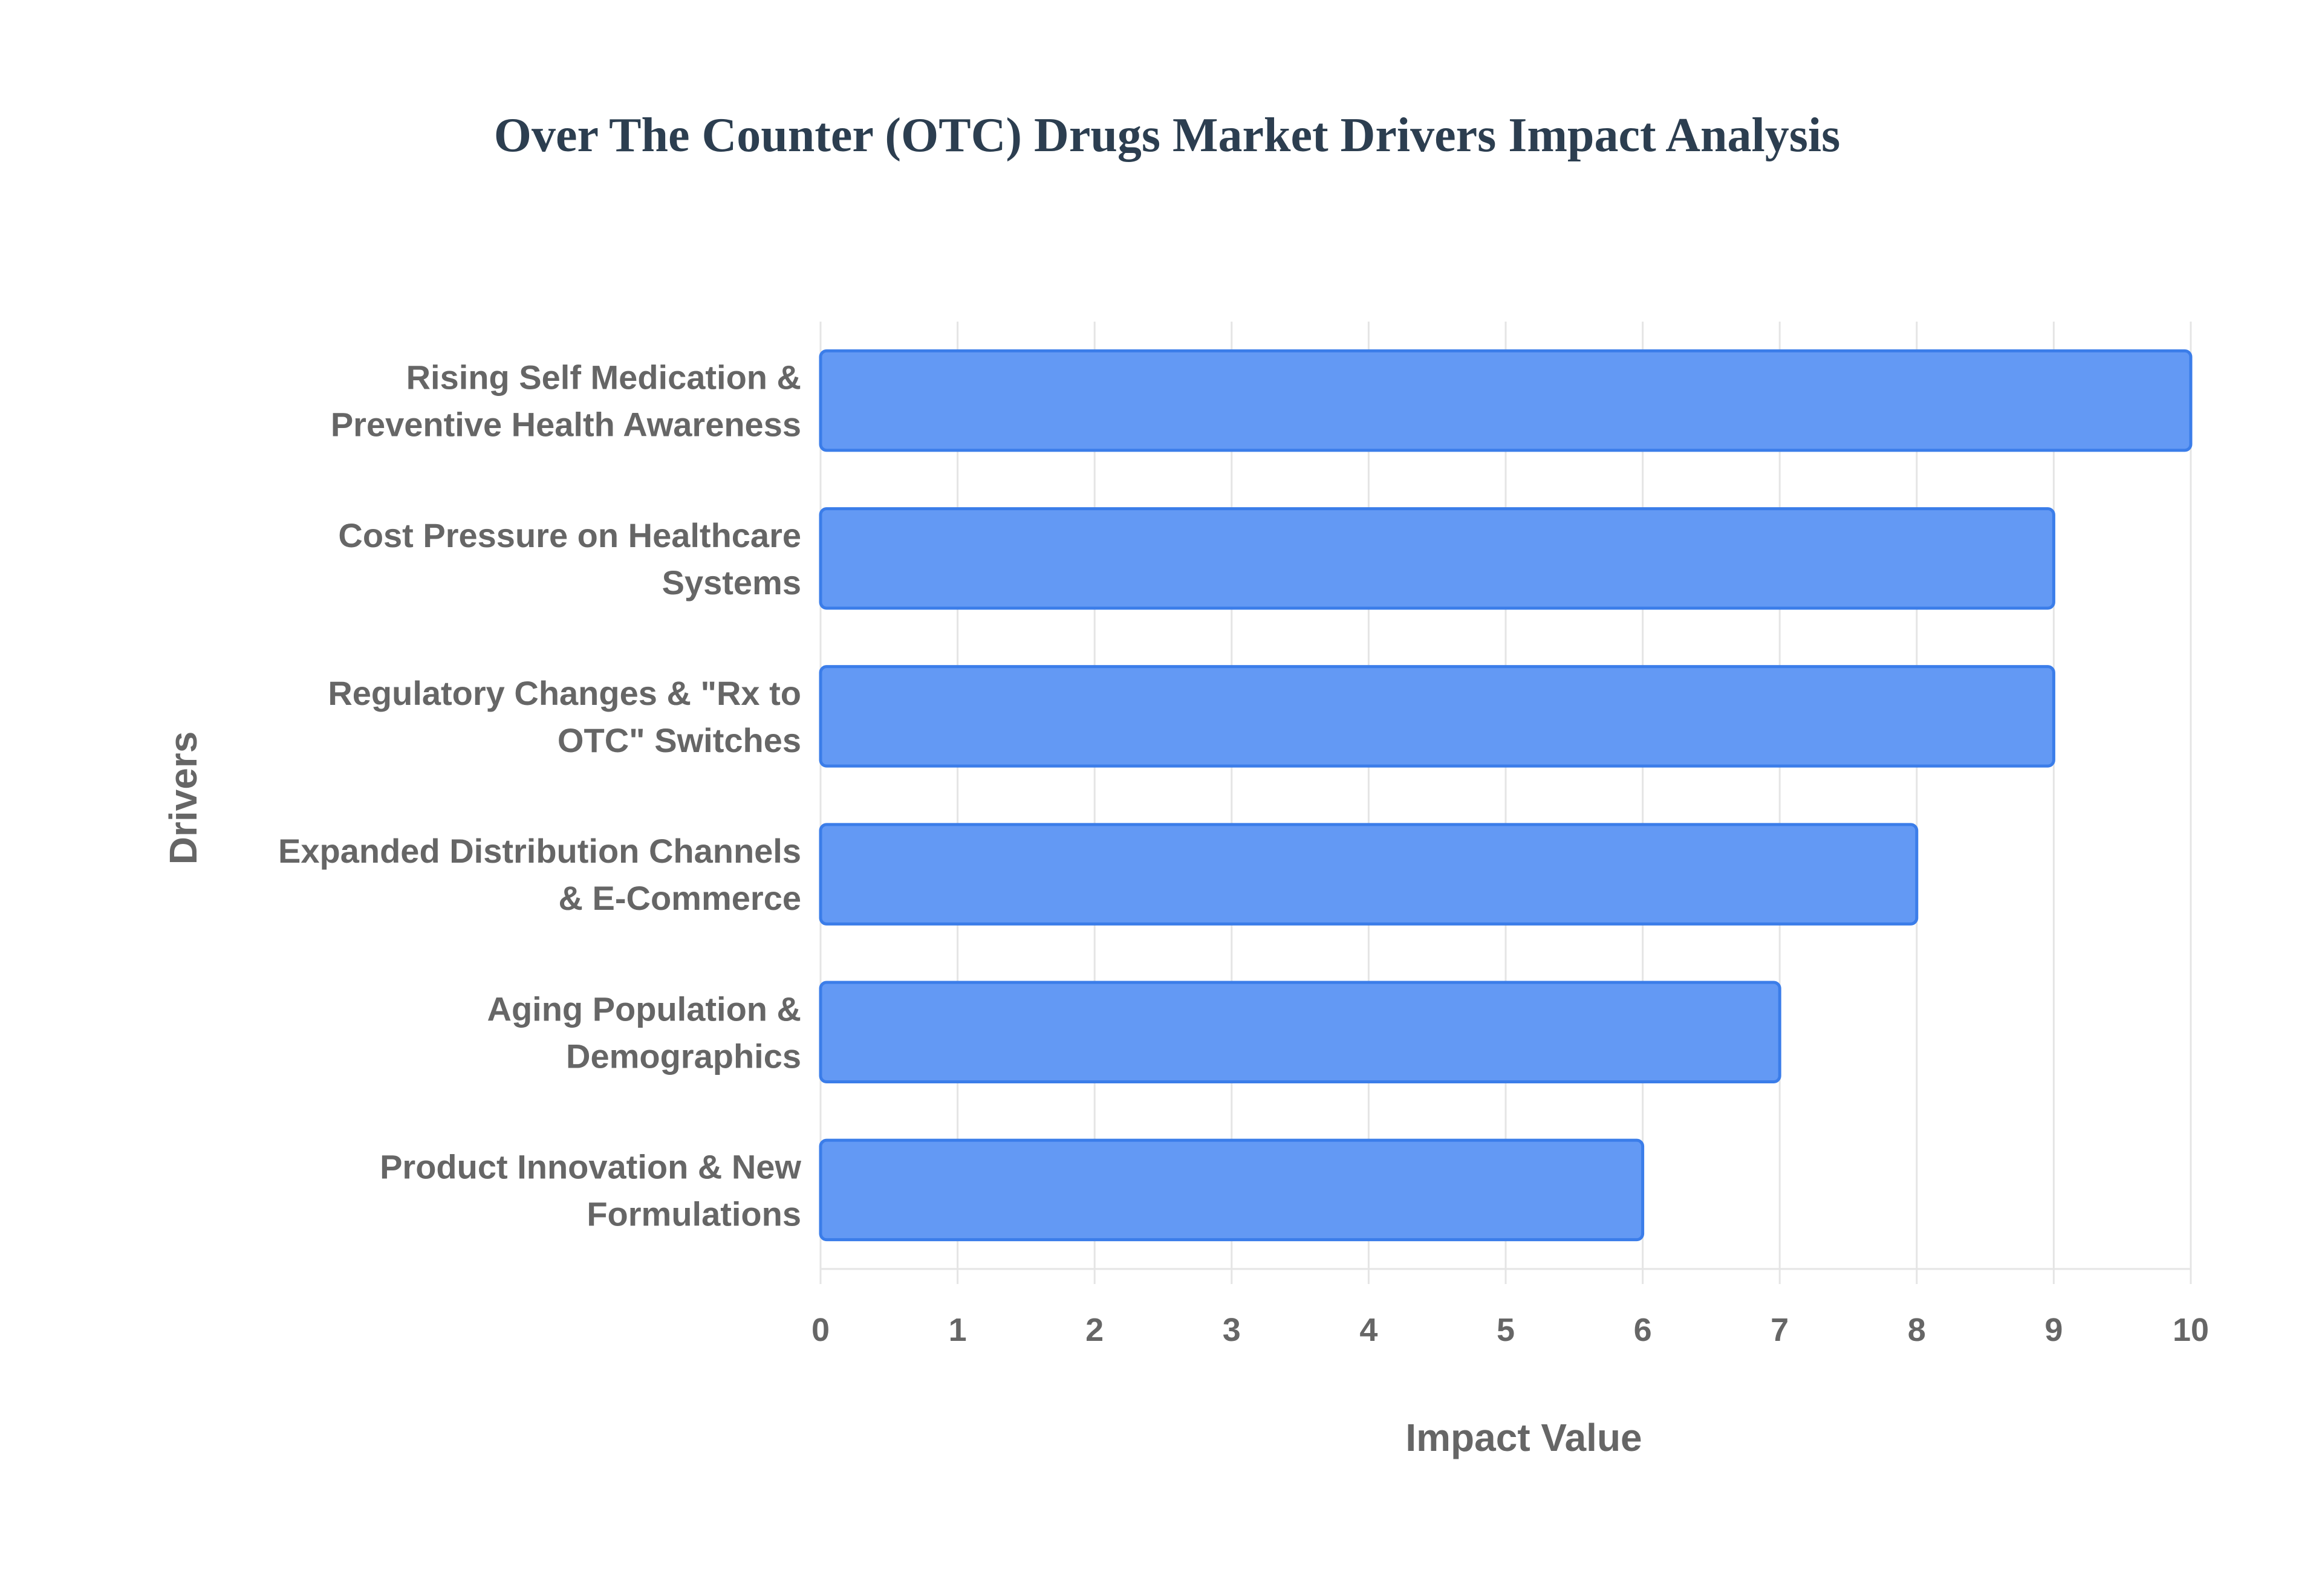 The width and height of the screenshot is (2322, 1596). What do you see at coordinates (1368, 1330) in the screenshot?
I see `x-tick-label: 4` at bounding box center [1368, 1330].